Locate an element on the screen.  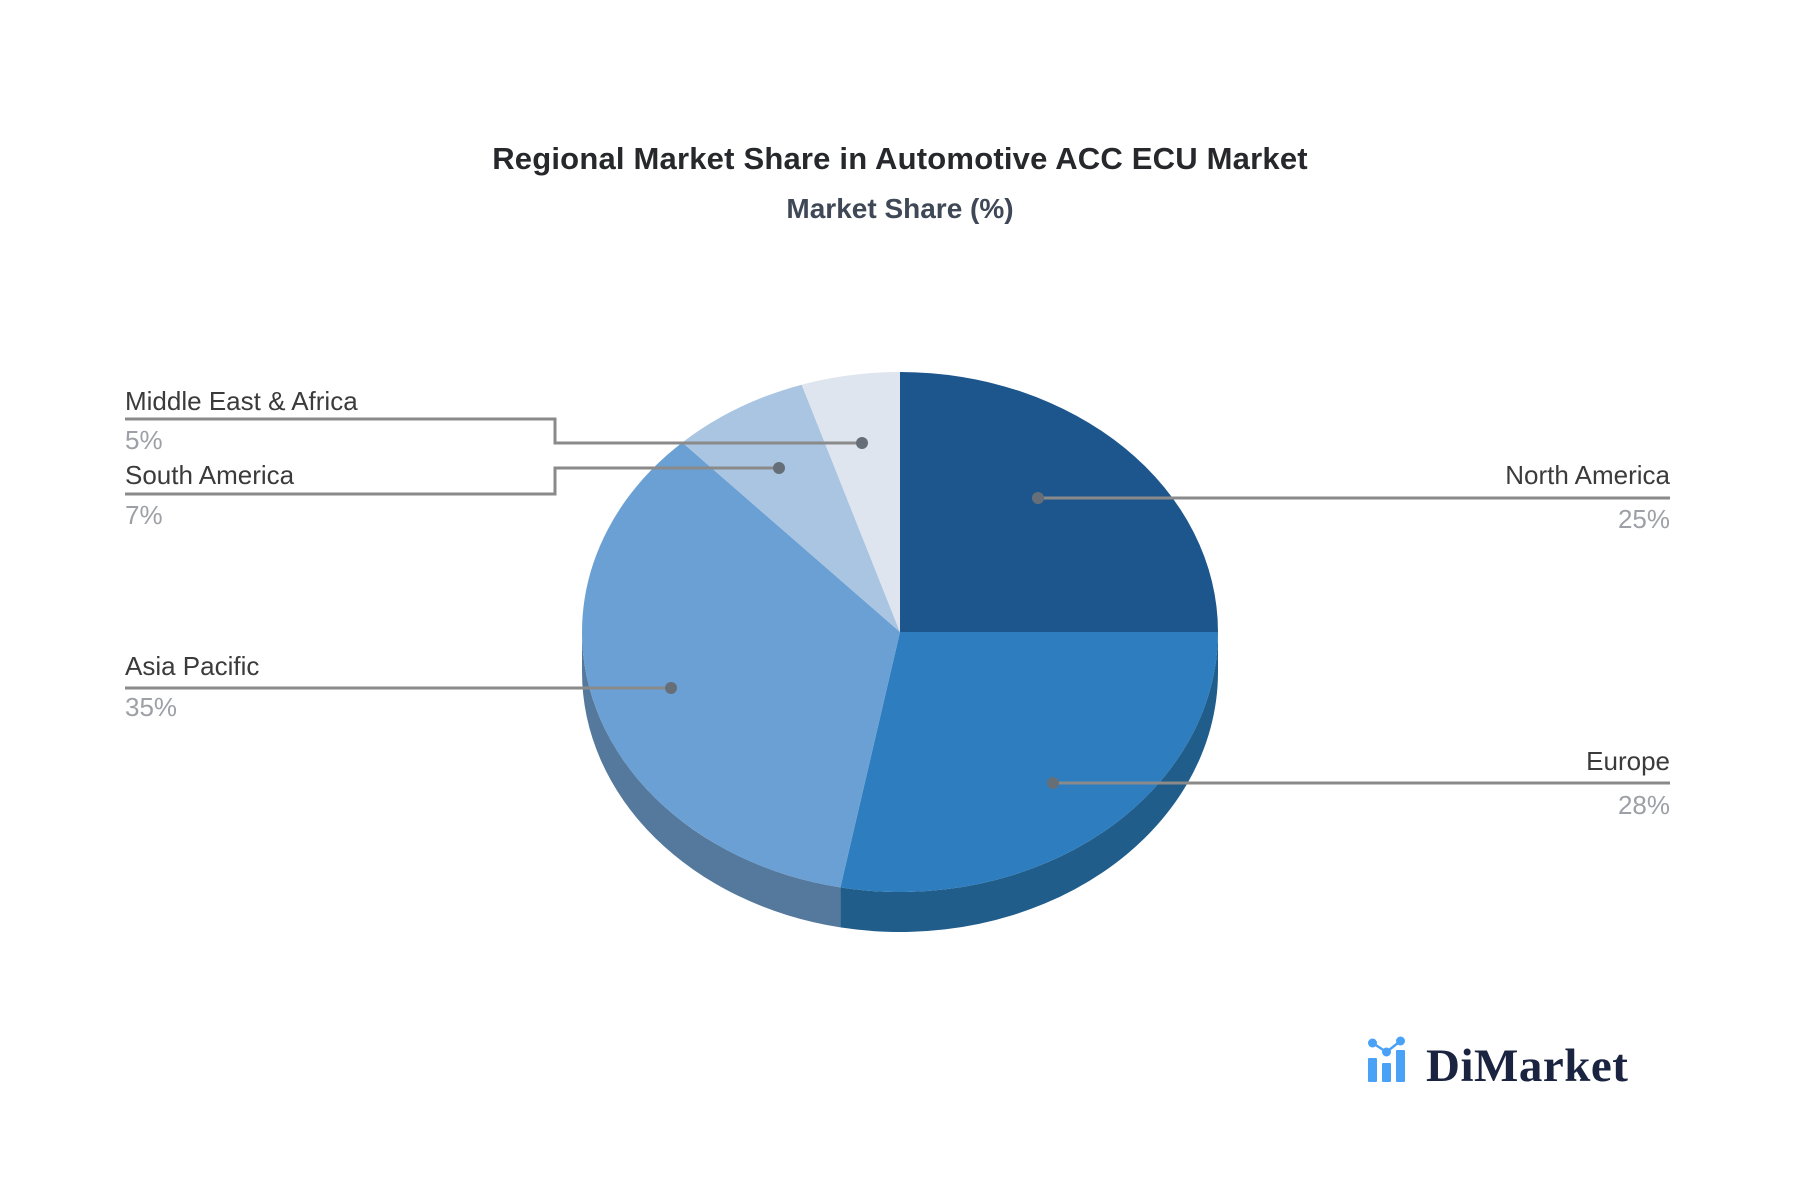
value-north-america: 25% is located at coordinates (1643, 519).